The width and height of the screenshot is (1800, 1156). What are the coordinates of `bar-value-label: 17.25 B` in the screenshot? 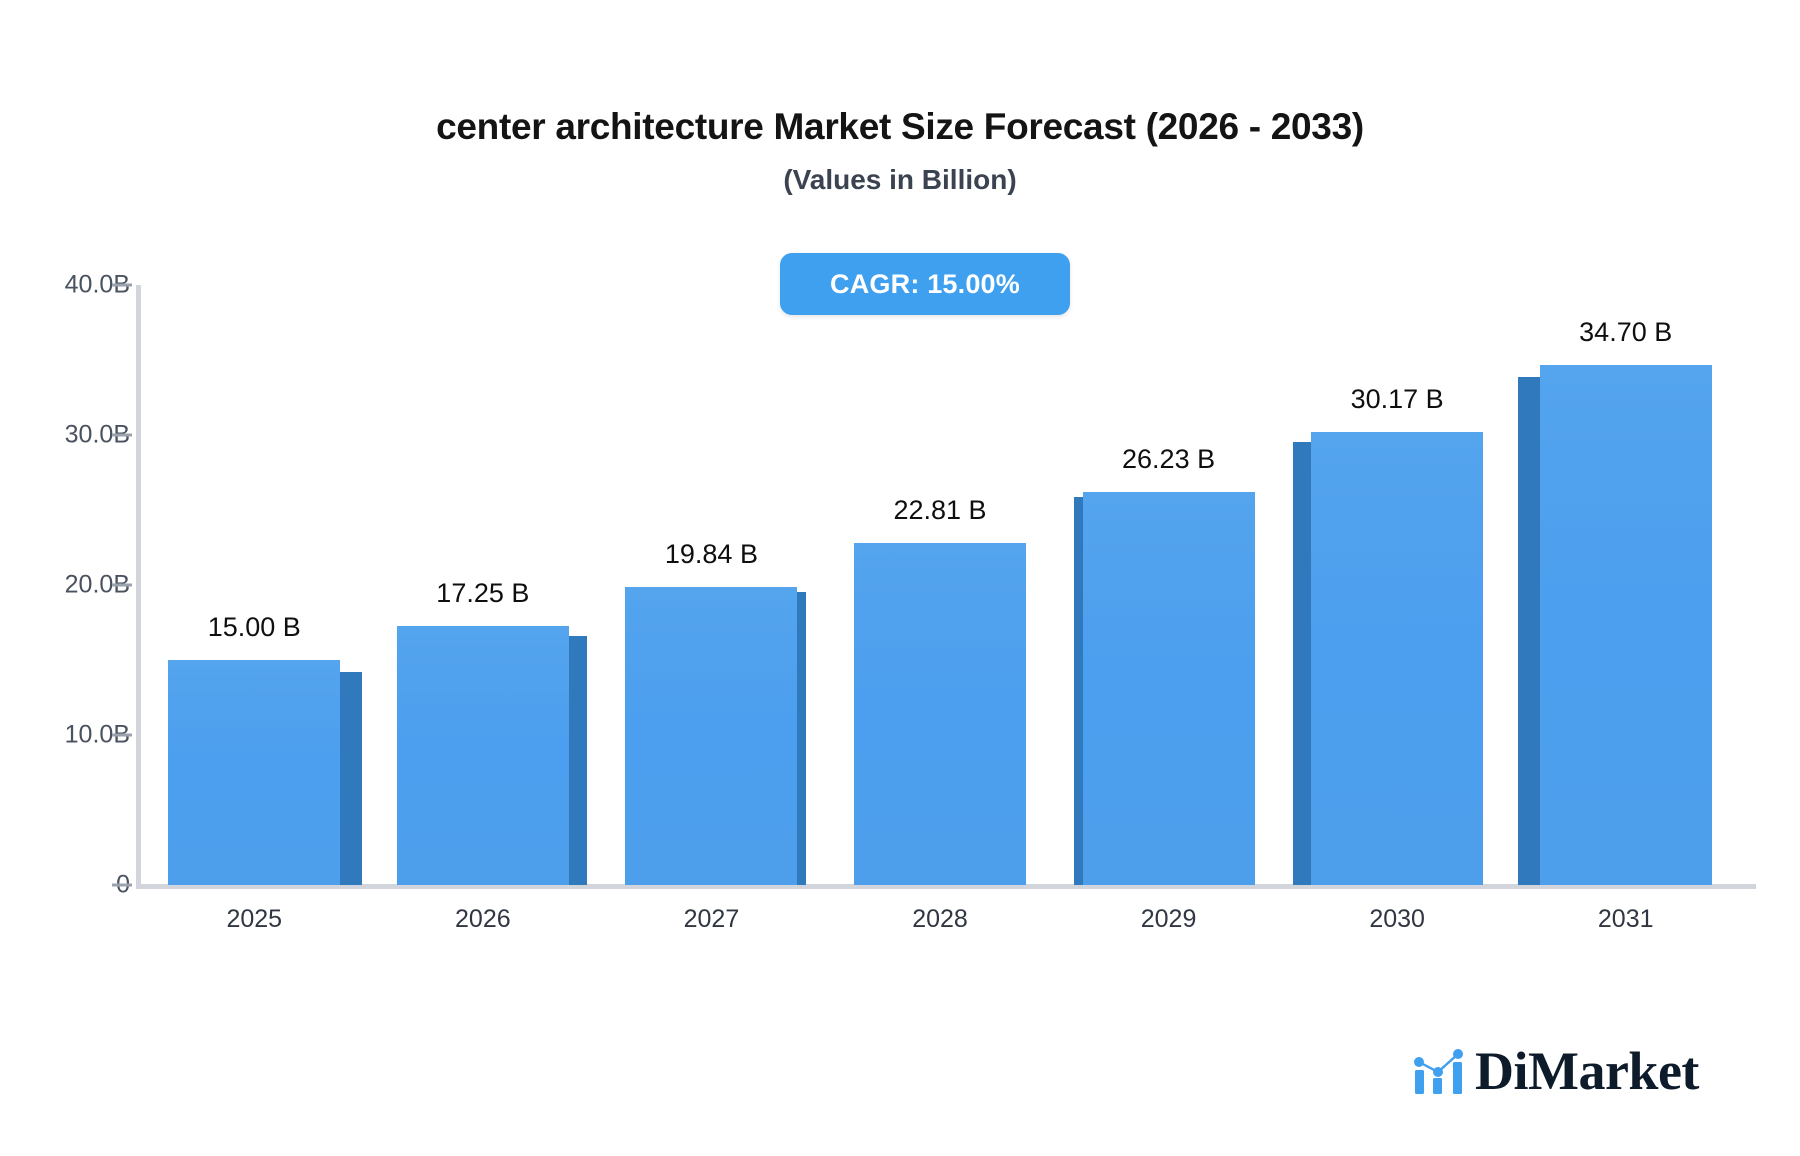 It's located at (483, 593).